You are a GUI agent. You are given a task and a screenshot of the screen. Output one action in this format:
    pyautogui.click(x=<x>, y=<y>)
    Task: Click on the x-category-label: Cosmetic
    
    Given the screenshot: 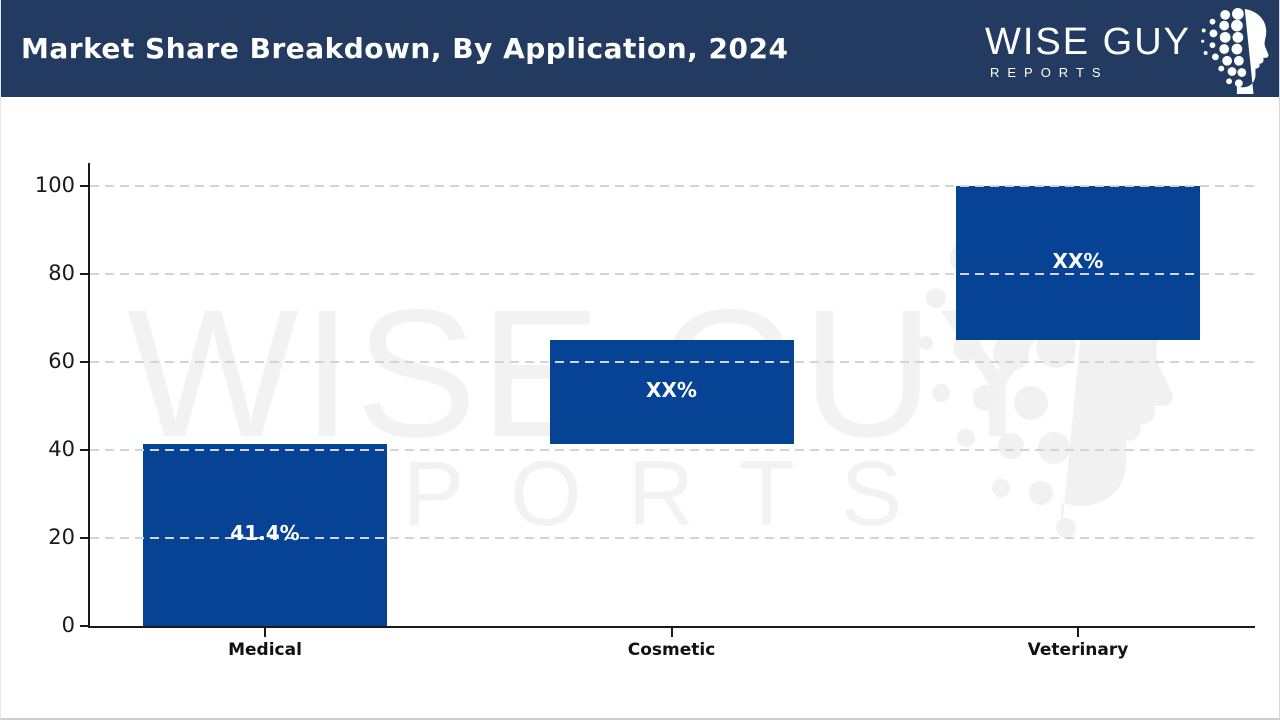 What is the action you would take?
    pyautogui.click(x=671, y=650)
    